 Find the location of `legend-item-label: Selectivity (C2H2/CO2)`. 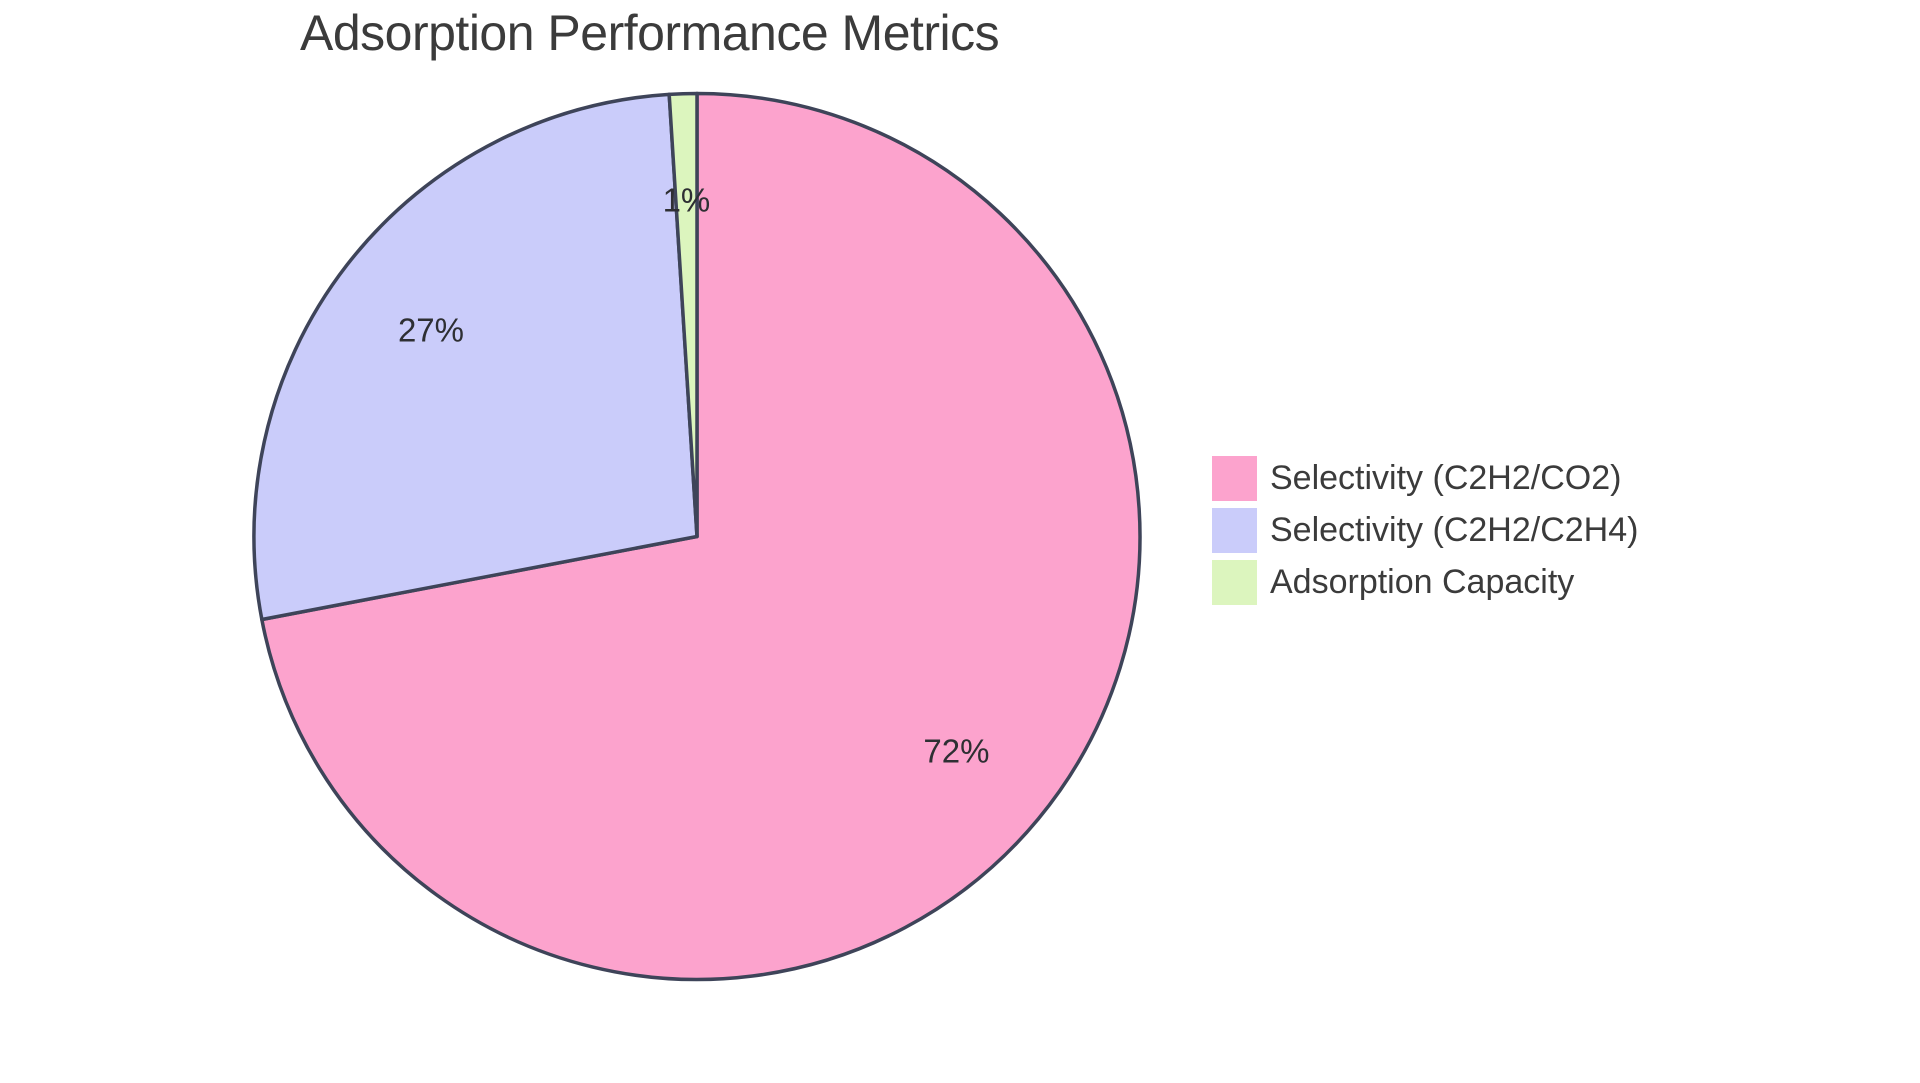

legend-item-label: Selectivity (C2H2/CO2) is located at coordinates (1446, 478).